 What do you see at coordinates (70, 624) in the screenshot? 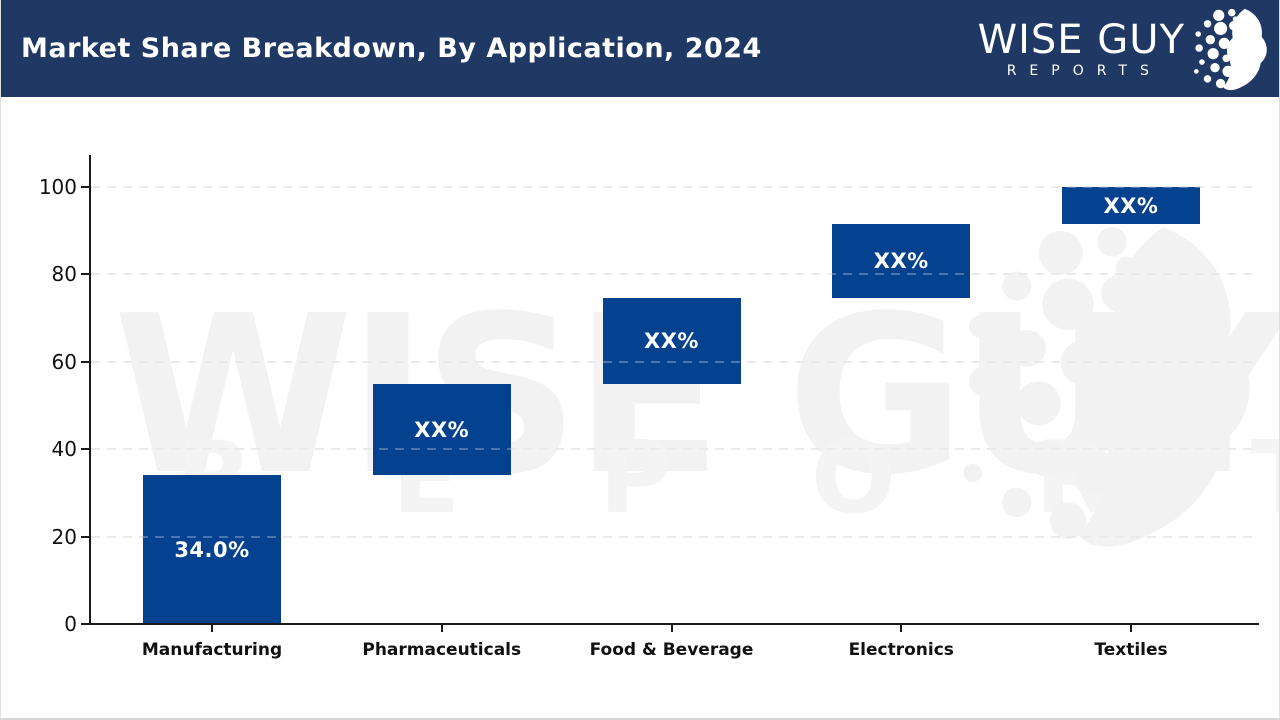
I see `y-tick-label: 0` at bounding box center [70, 624].